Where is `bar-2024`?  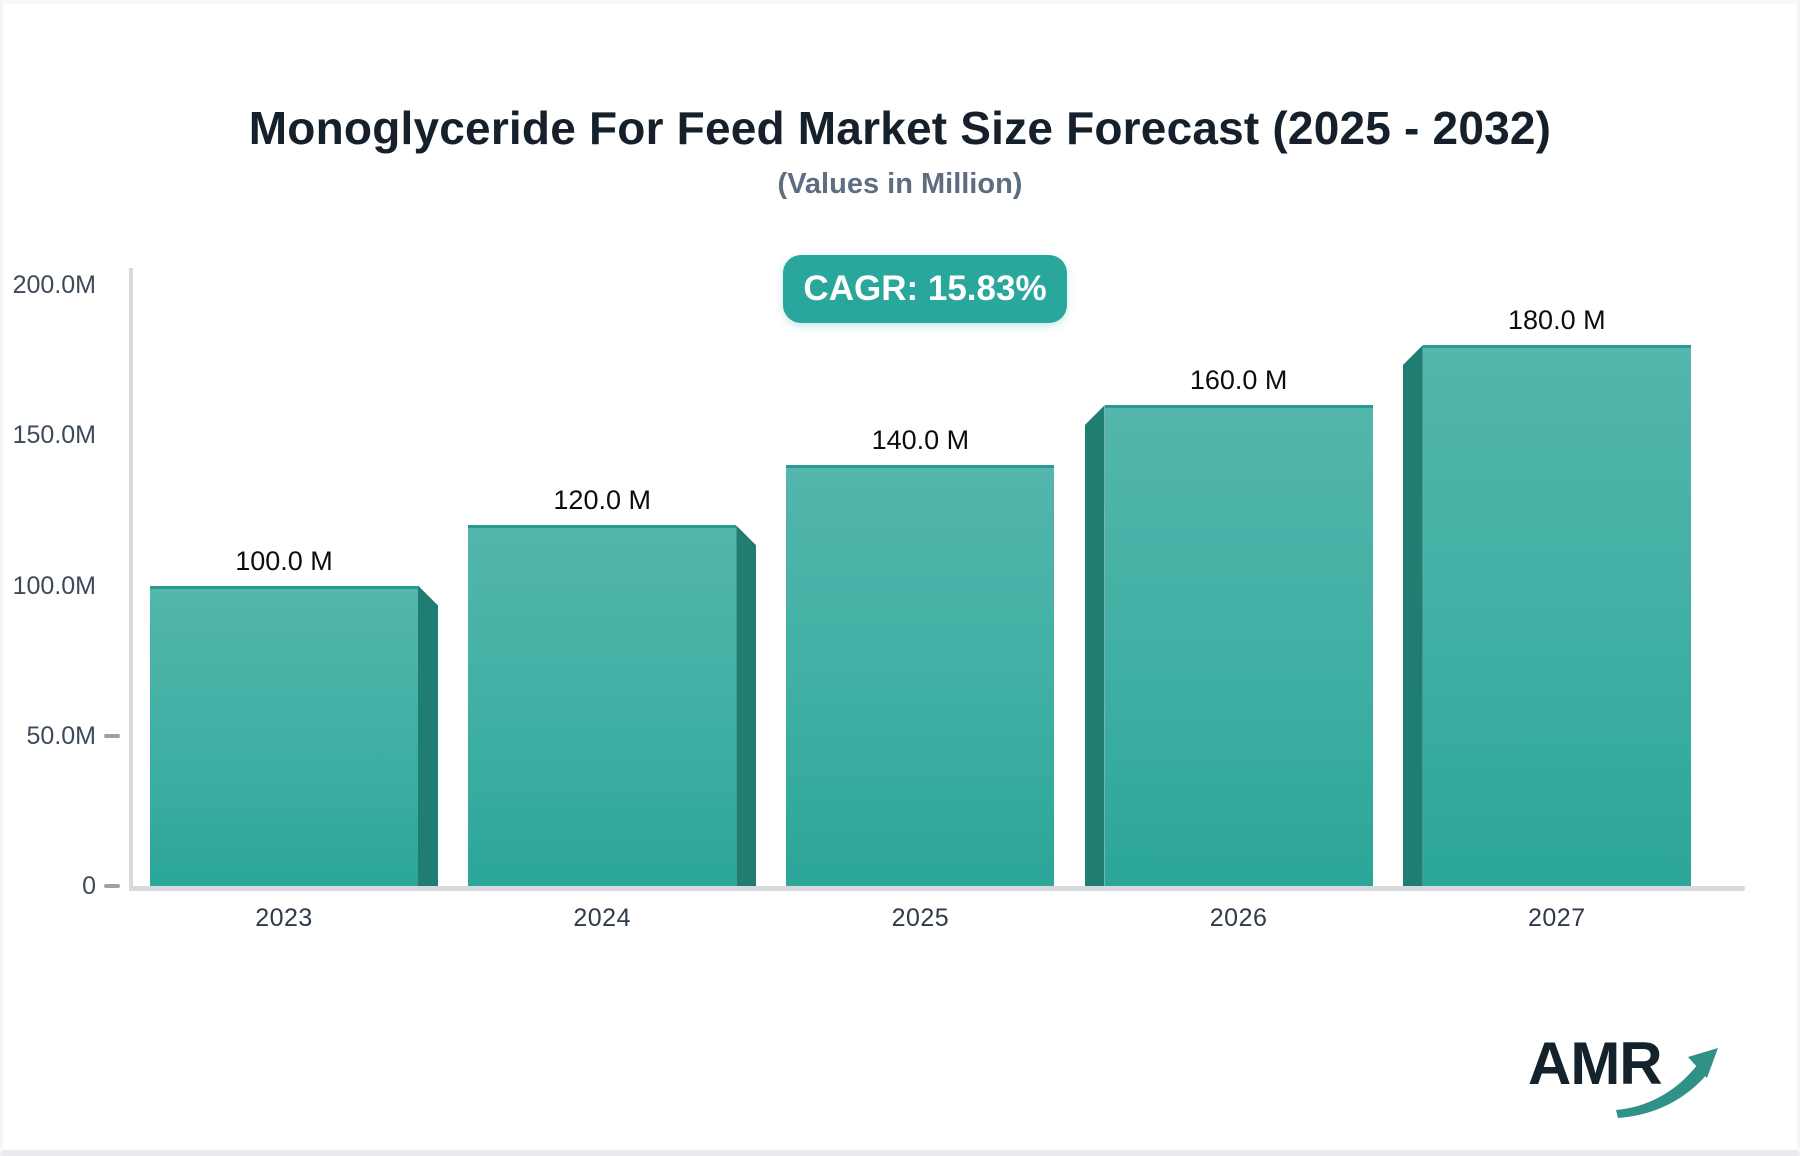 bar-2024 is located at coordinates (602, 705).